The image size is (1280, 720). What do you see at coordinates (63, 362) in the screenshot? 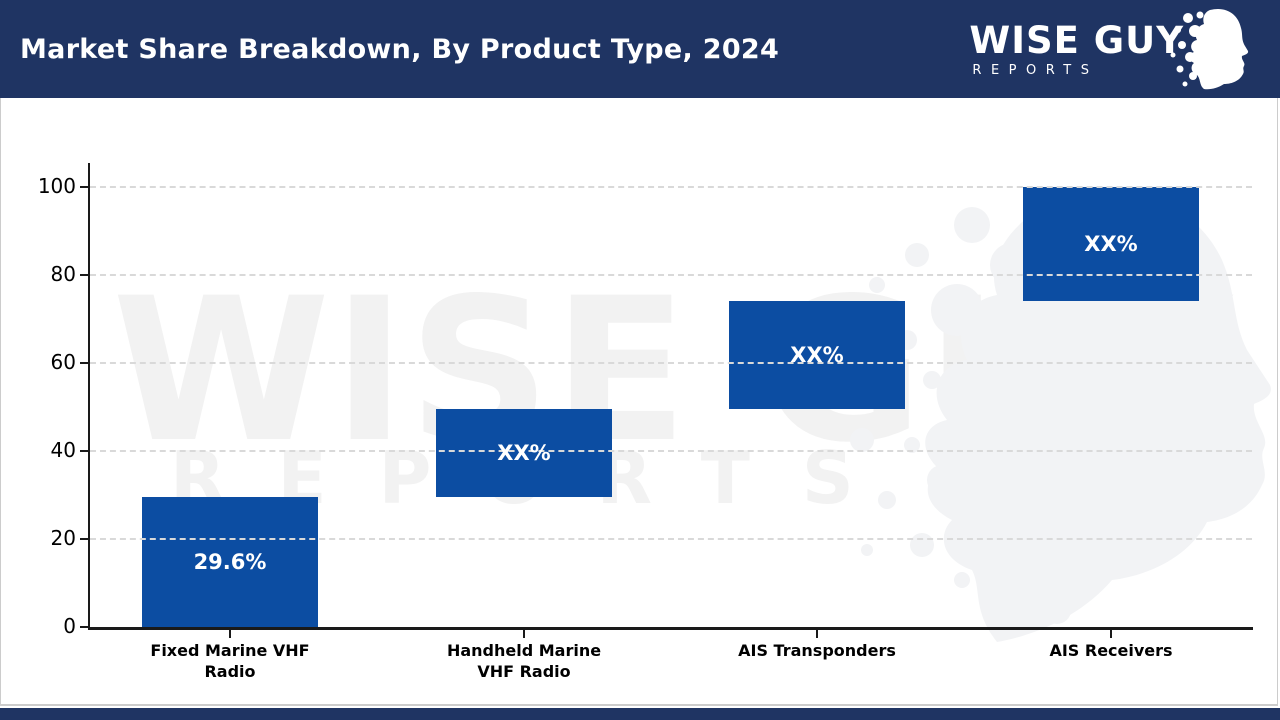
I see `y-tick-label-60: 60` at bounding box center [63, 362].